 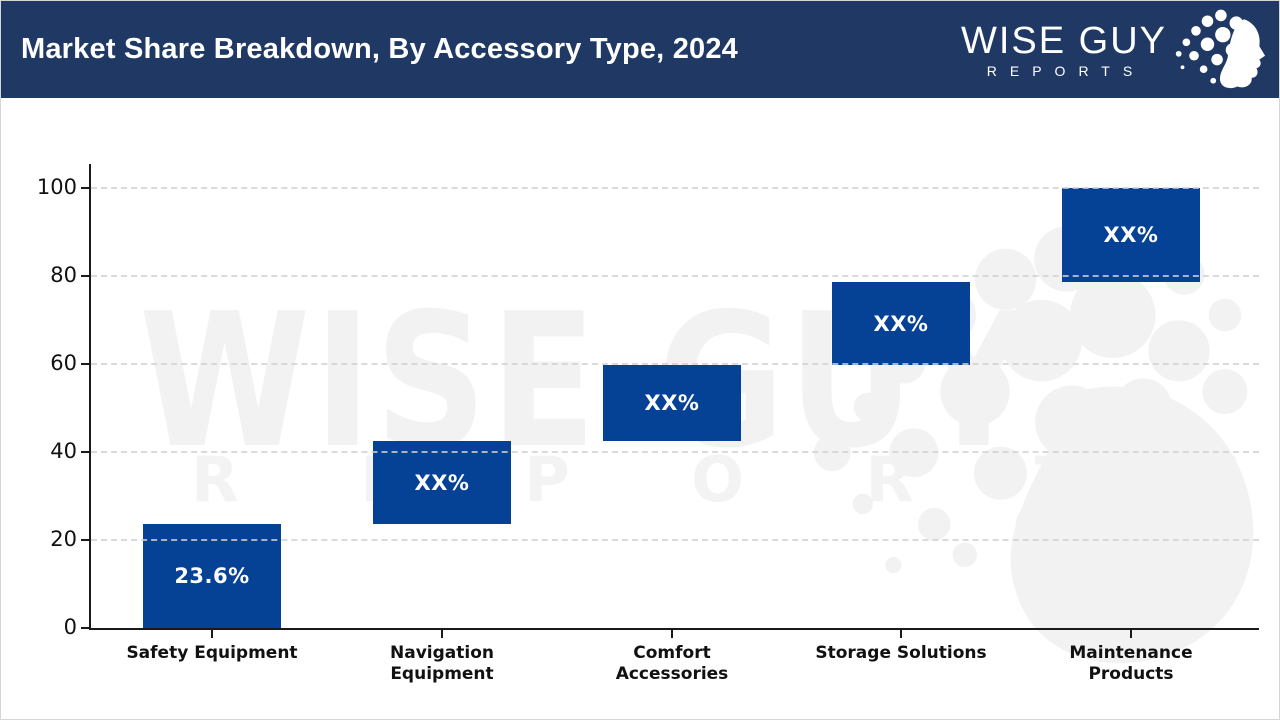 What do you see at coordinates (63, 362) in the screenshot?
I see `y-tick-label: 60` at bounding box center [63, 362].